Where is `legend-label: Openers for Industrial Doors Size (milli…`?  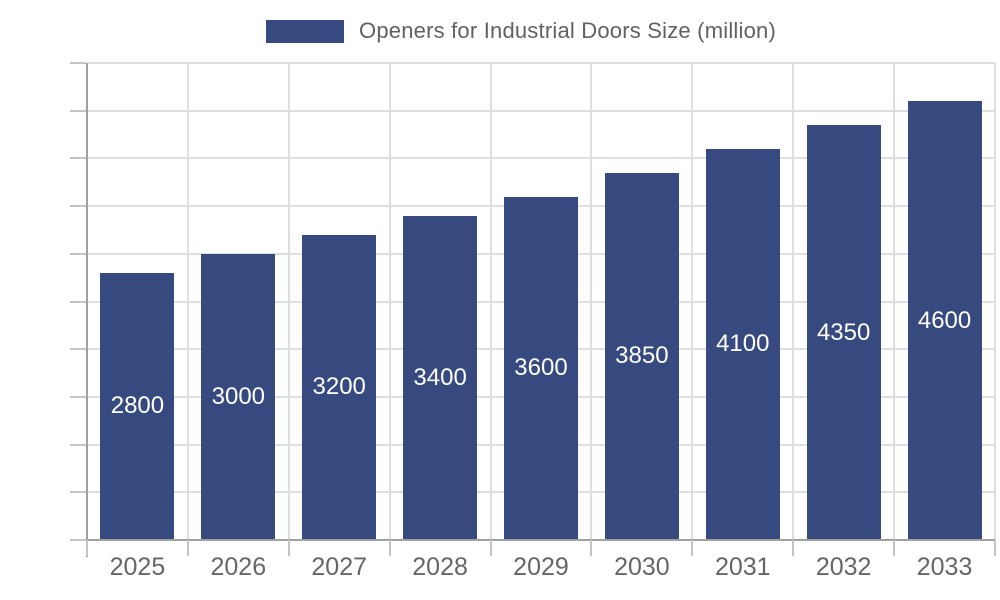 legend-label: Openers for Industrial Doors Size (milli… is located at coordinates (567, 30).